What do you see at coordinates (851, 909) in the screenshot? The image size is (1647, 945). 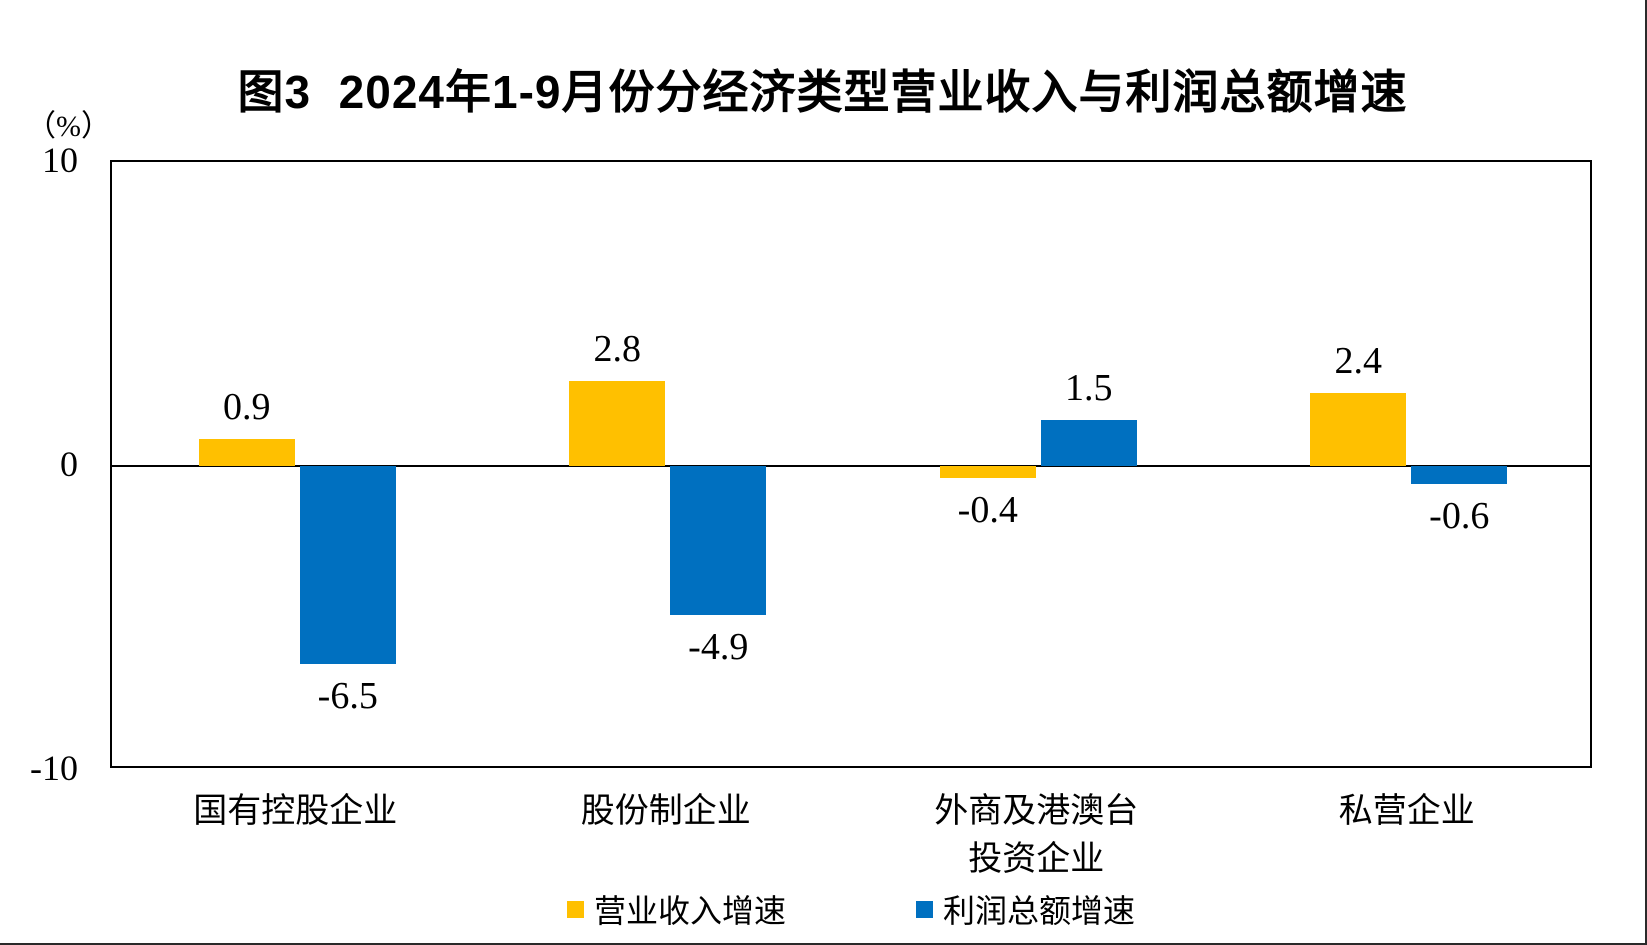 I see `legend: 营业收入增速 利润总额增速` at bounding box center [851, 909].